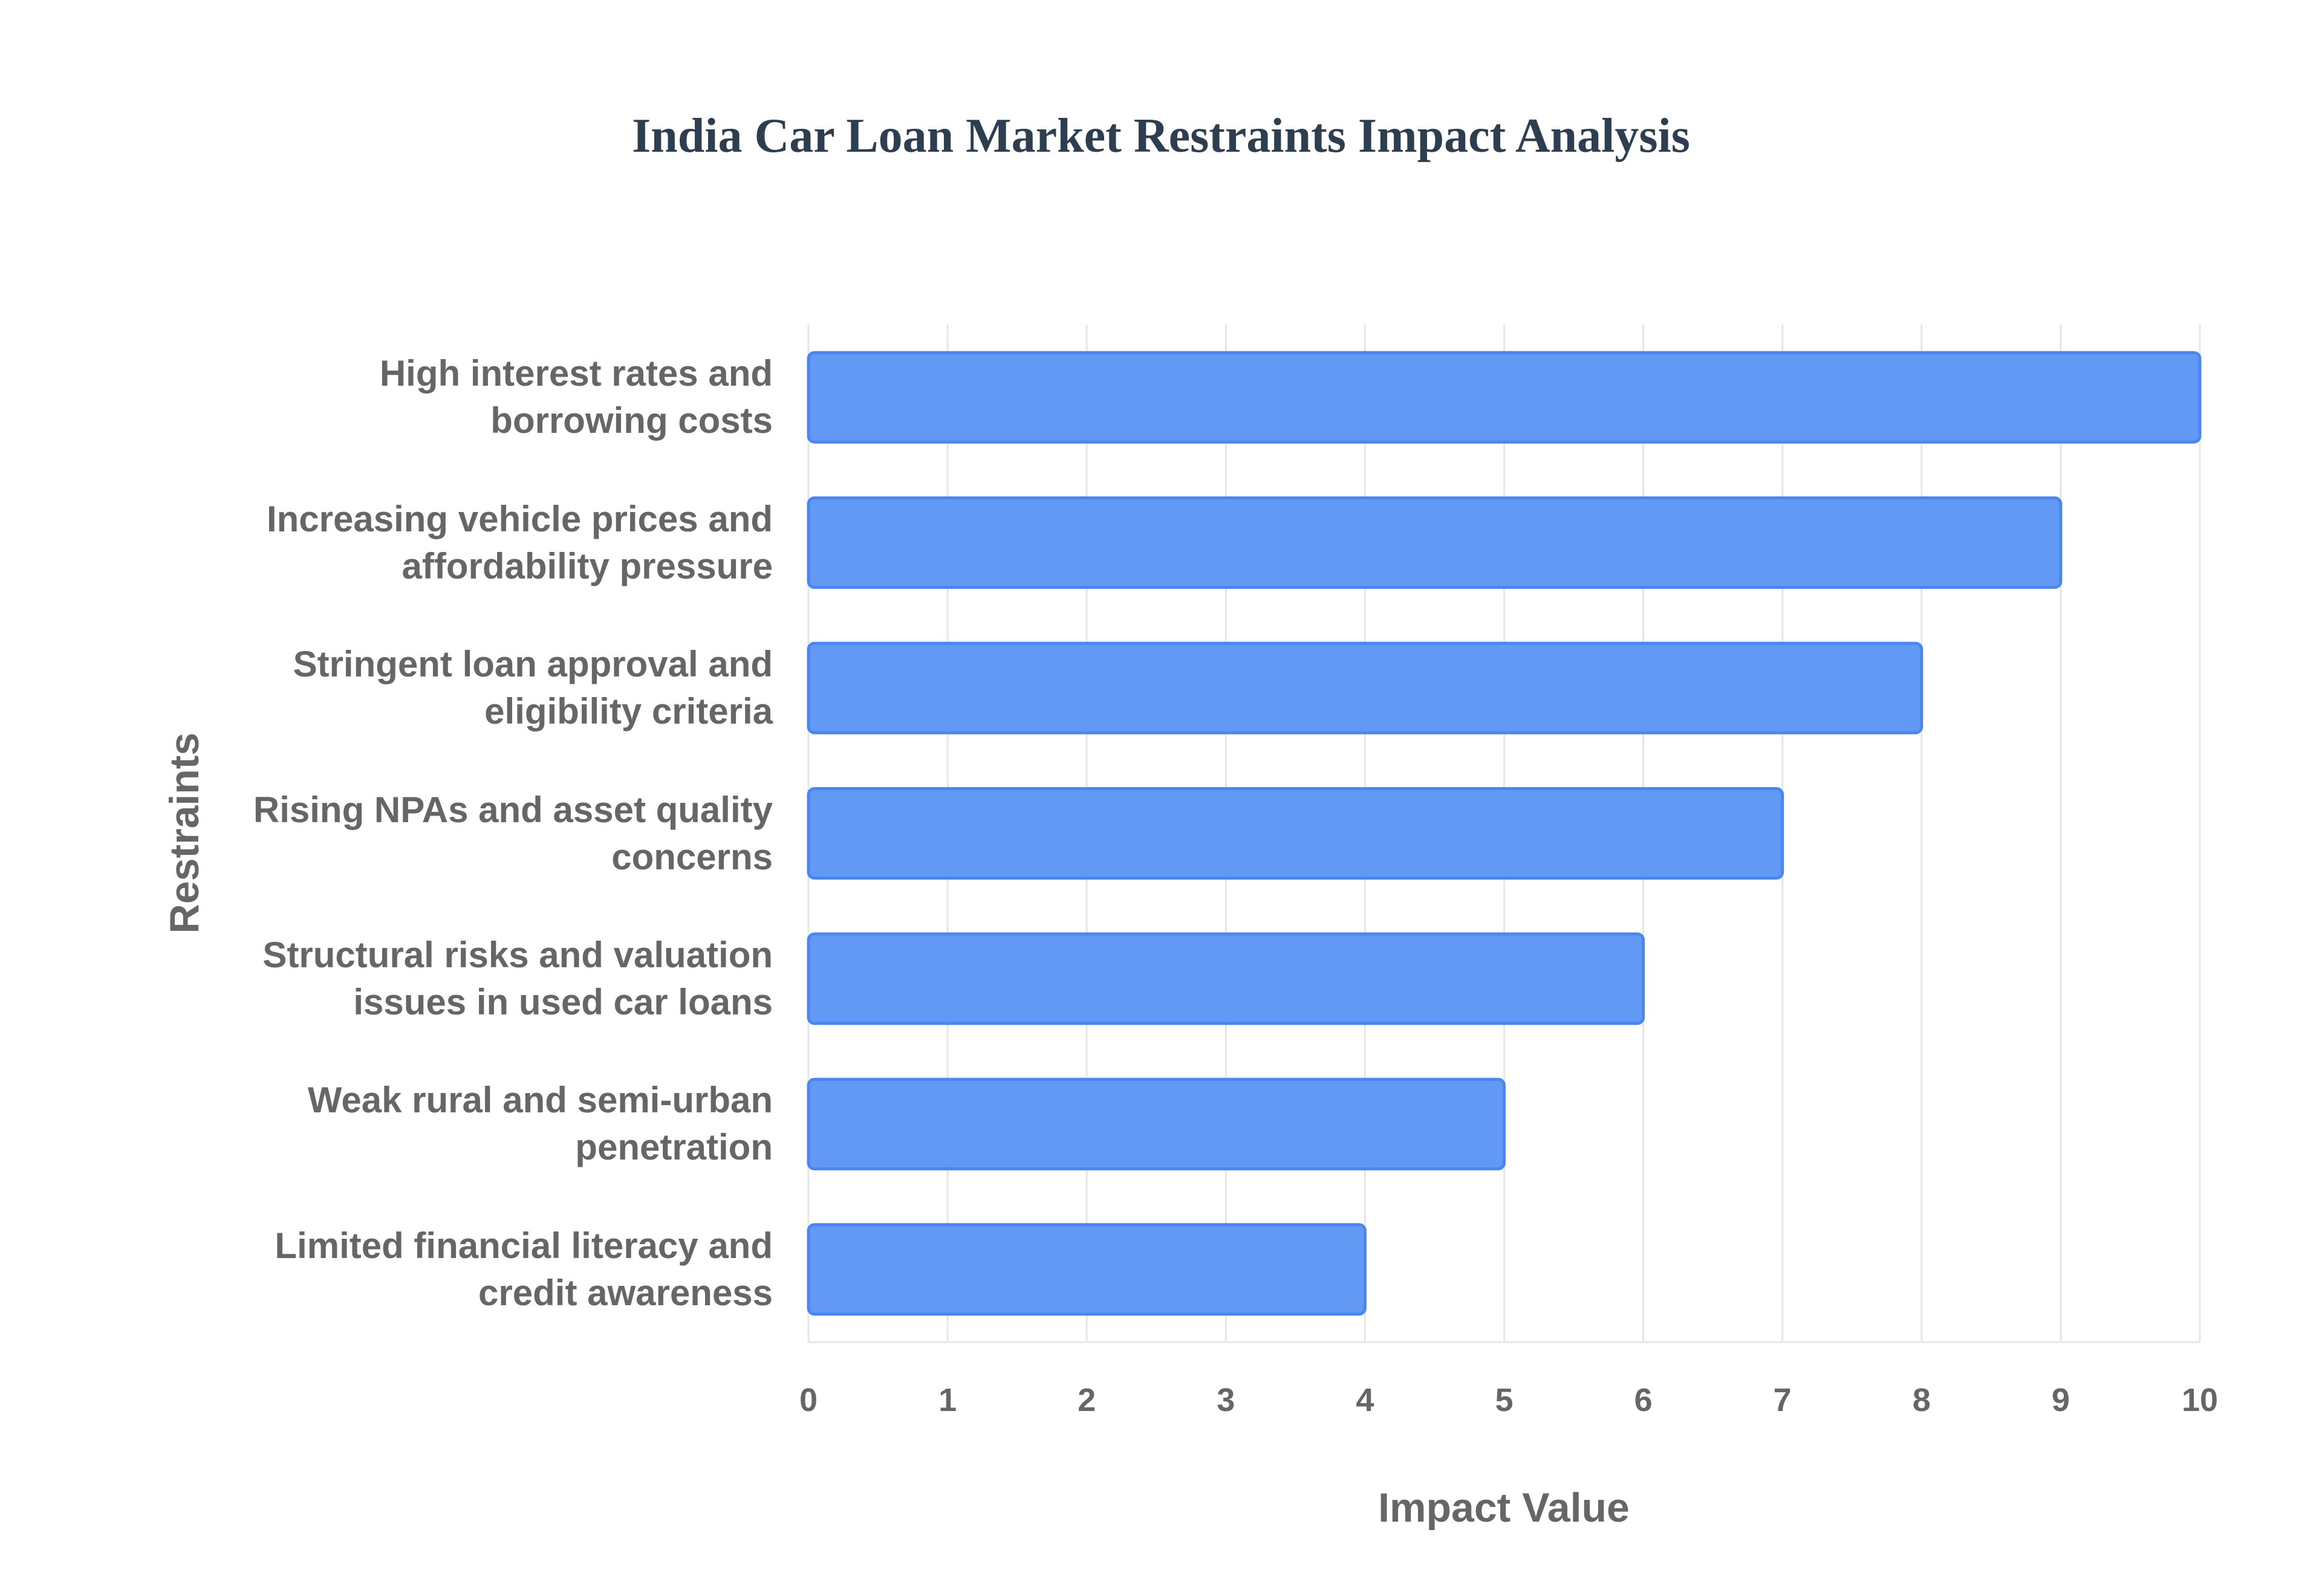  I want to click on x-tick-label: 10, so click(2200, 1400).